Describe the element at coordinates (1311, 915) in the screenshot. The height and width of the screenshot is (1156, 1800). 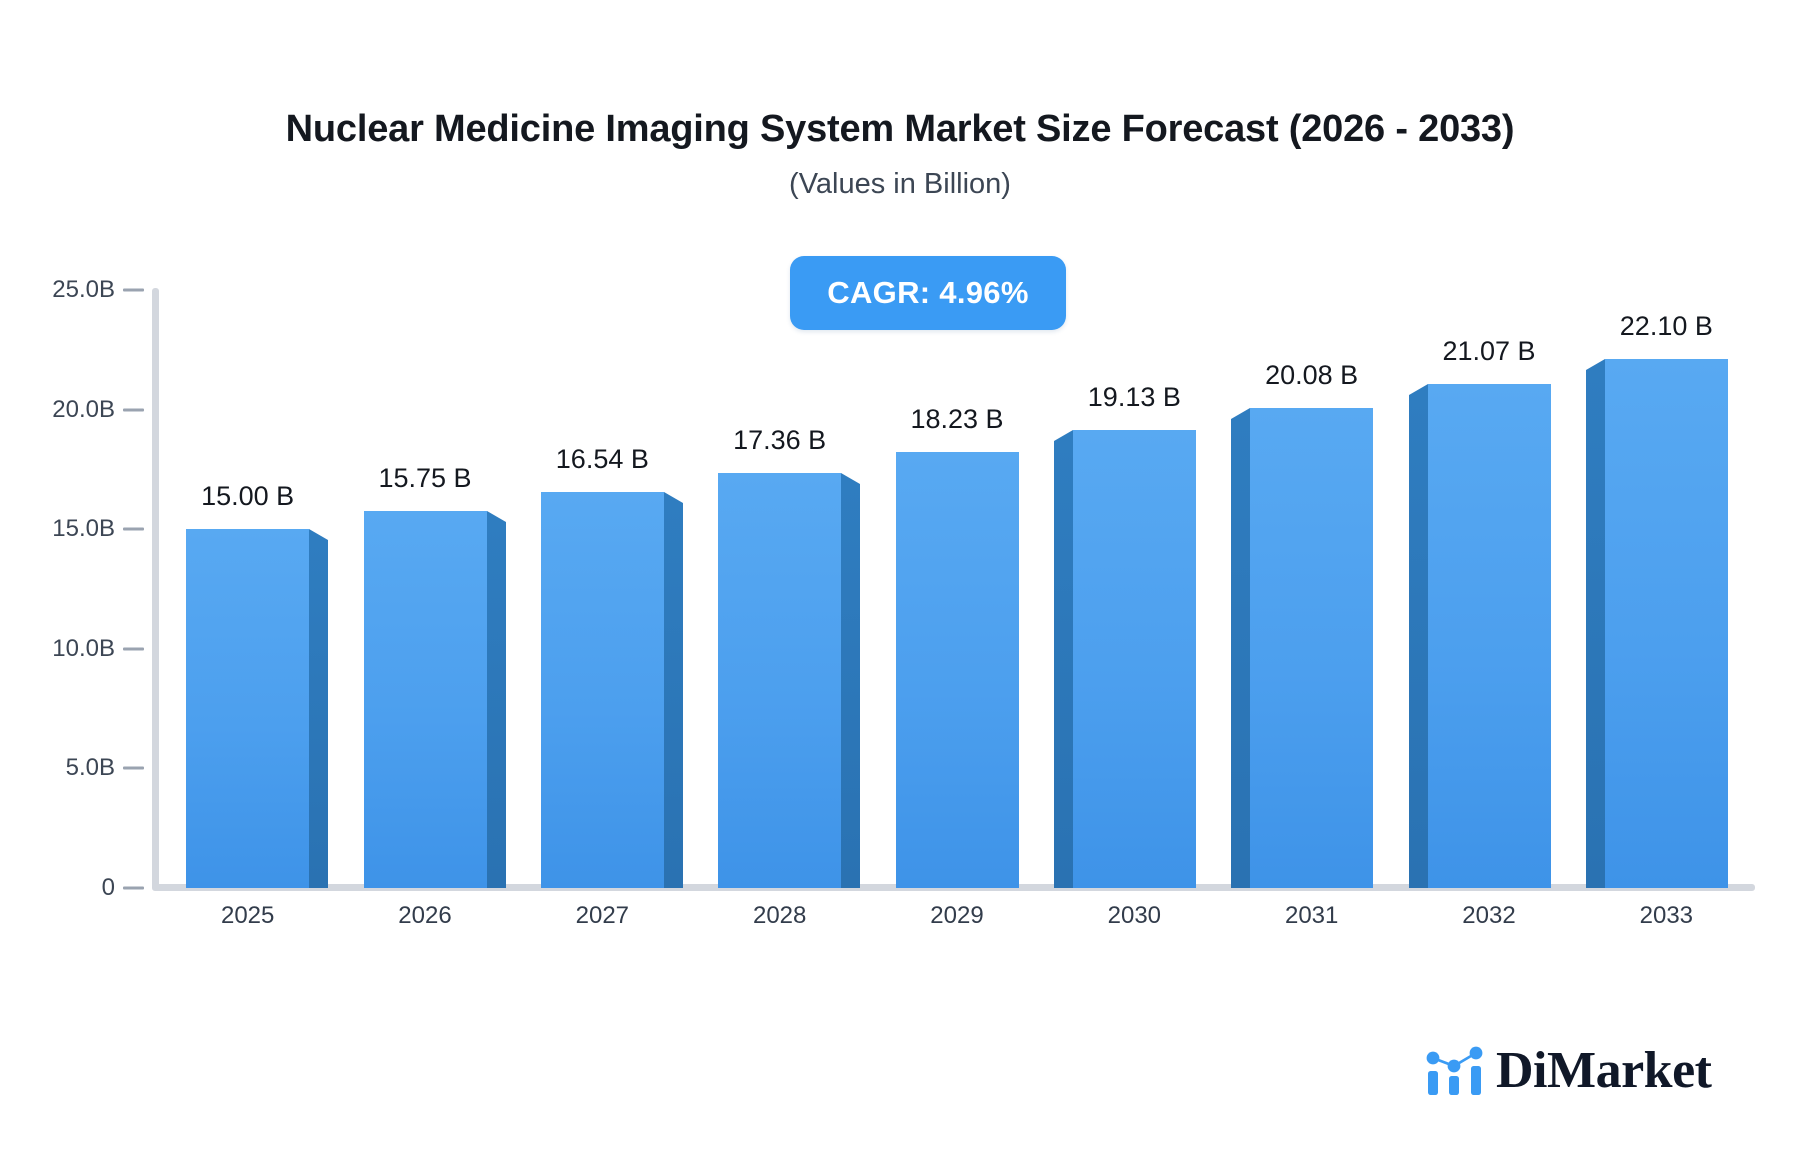
I see `x-tick-label-2031: 2031` at that location.